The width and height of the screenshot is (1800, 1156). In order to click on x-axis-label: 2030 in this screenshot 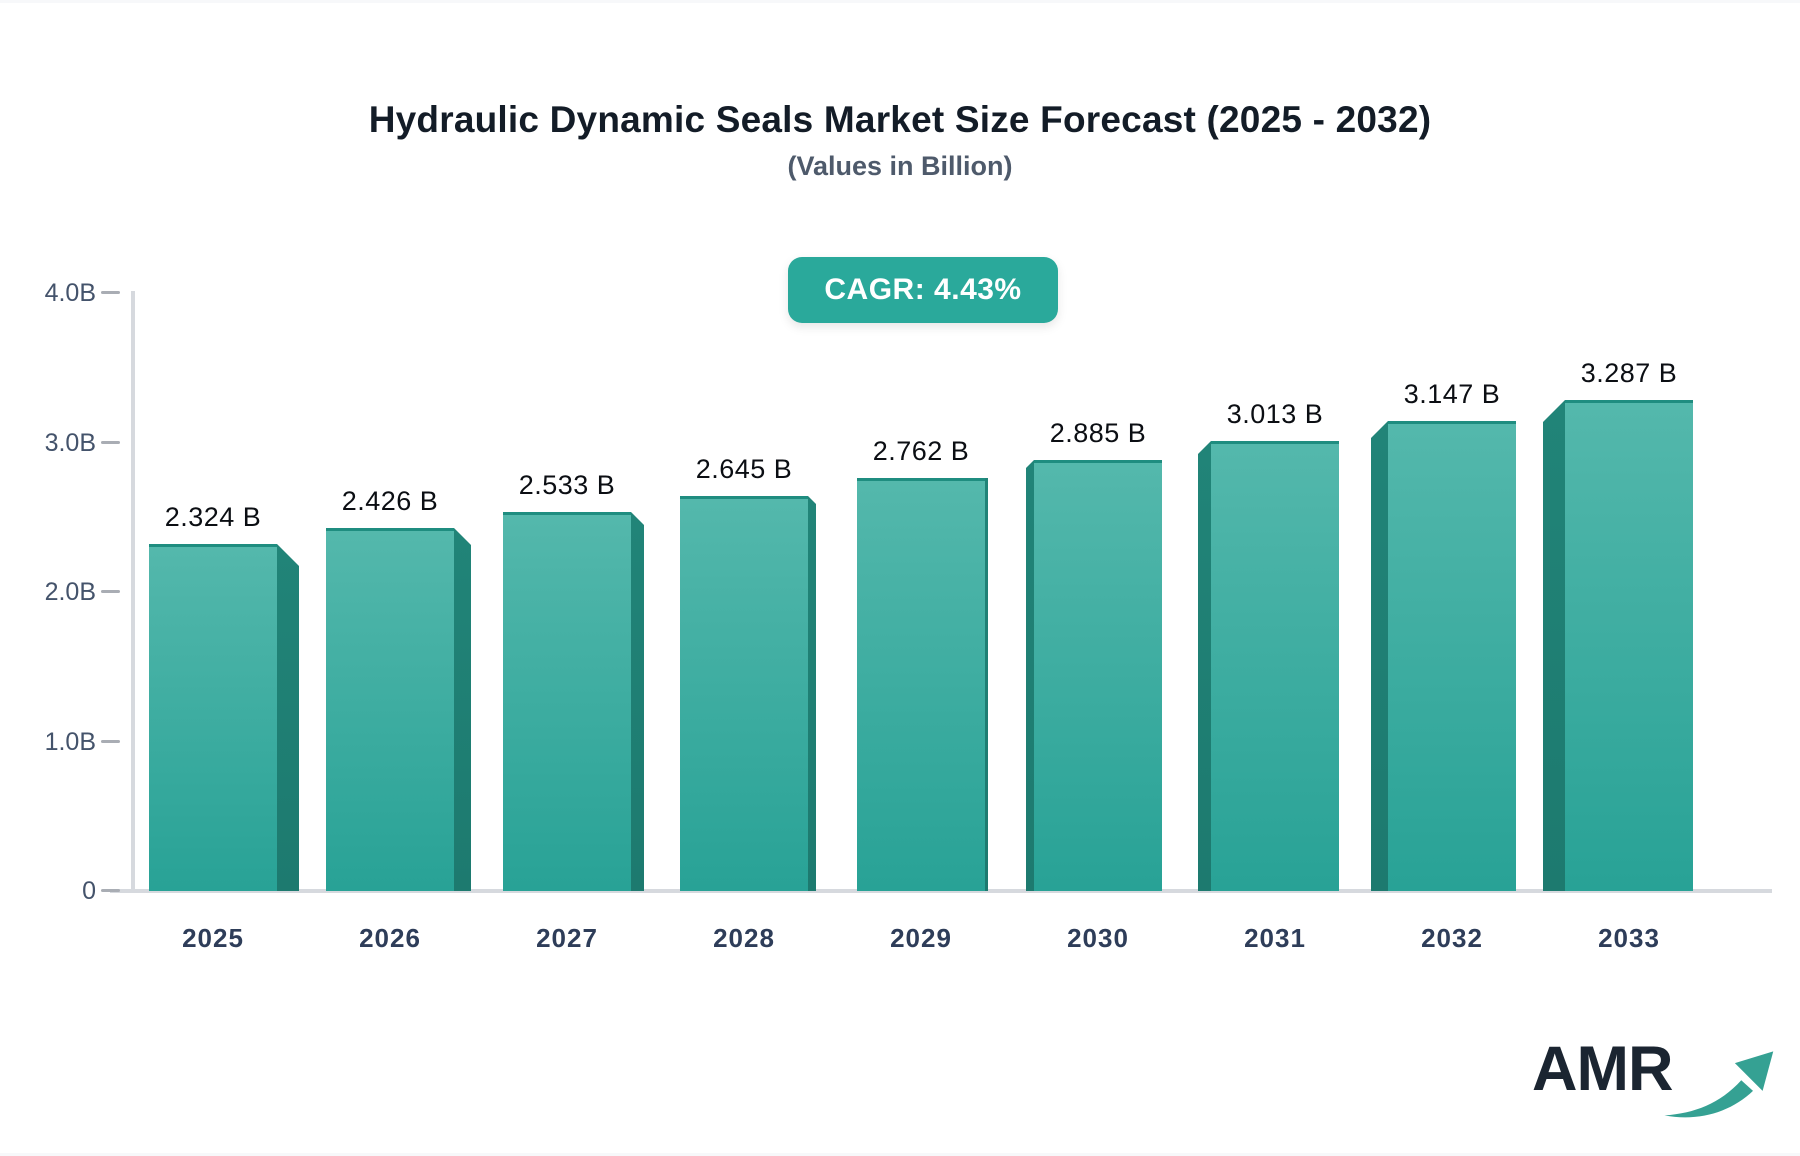, I will do `click(1098, 938)`.